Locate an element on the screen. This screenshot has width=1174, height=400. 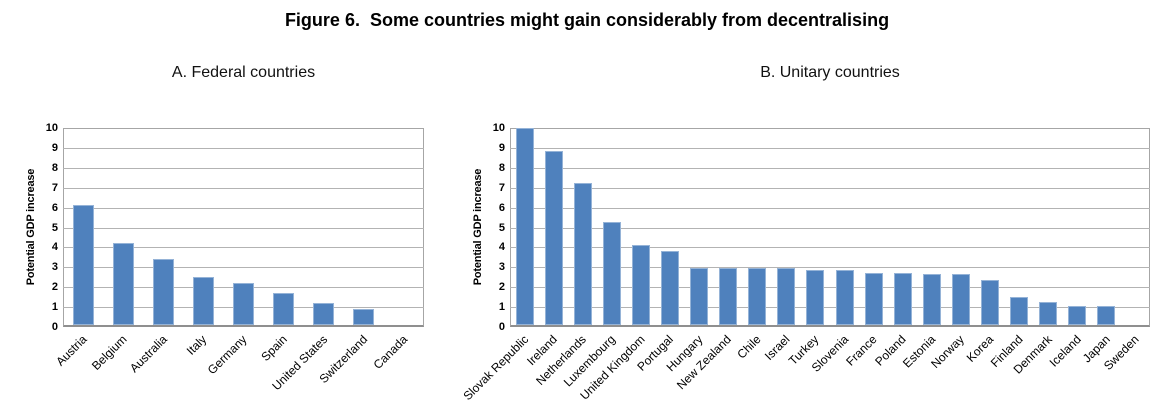
bar-japan is located at coordinates (1106, 315).